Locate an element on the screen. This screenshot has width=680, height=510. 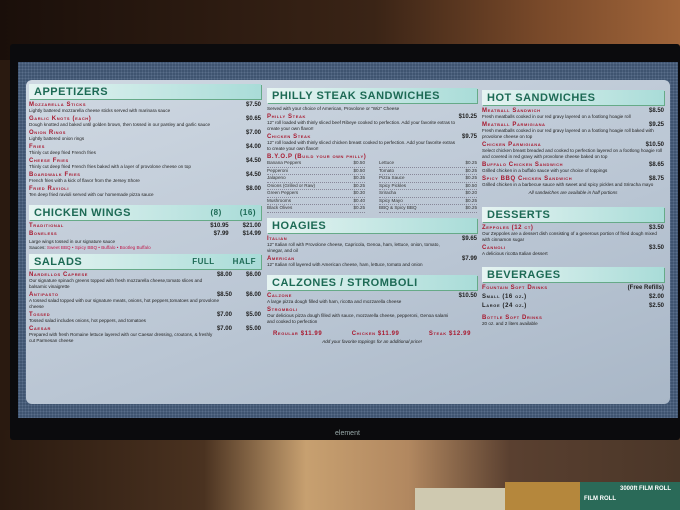
extra-name: Banana Peppers is located at coordinates (284, 162).